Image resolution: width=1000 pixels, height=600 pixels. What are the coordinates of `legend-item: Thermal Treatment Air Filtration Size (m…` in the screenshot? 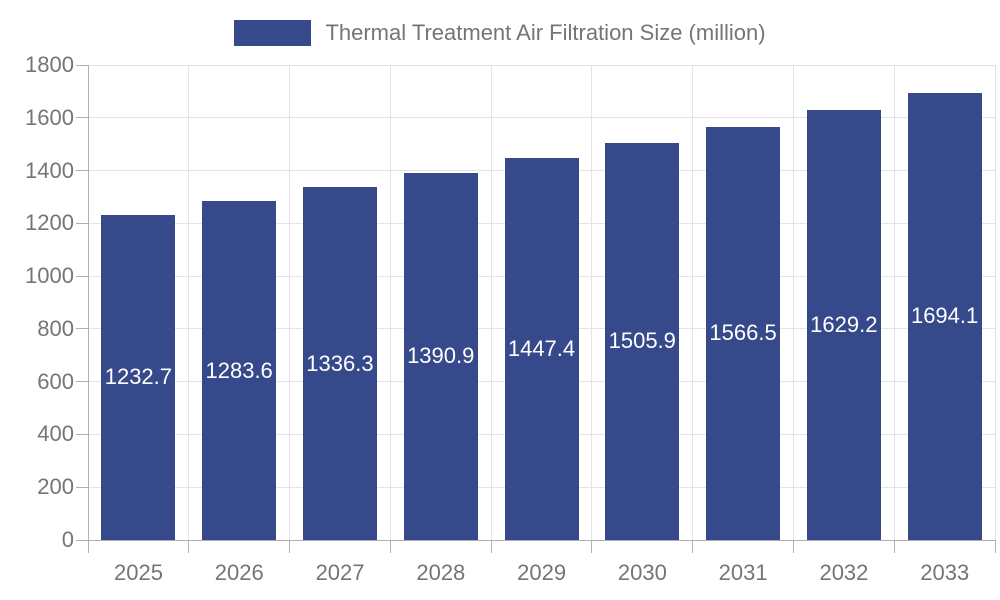 It's located at (500, 33).